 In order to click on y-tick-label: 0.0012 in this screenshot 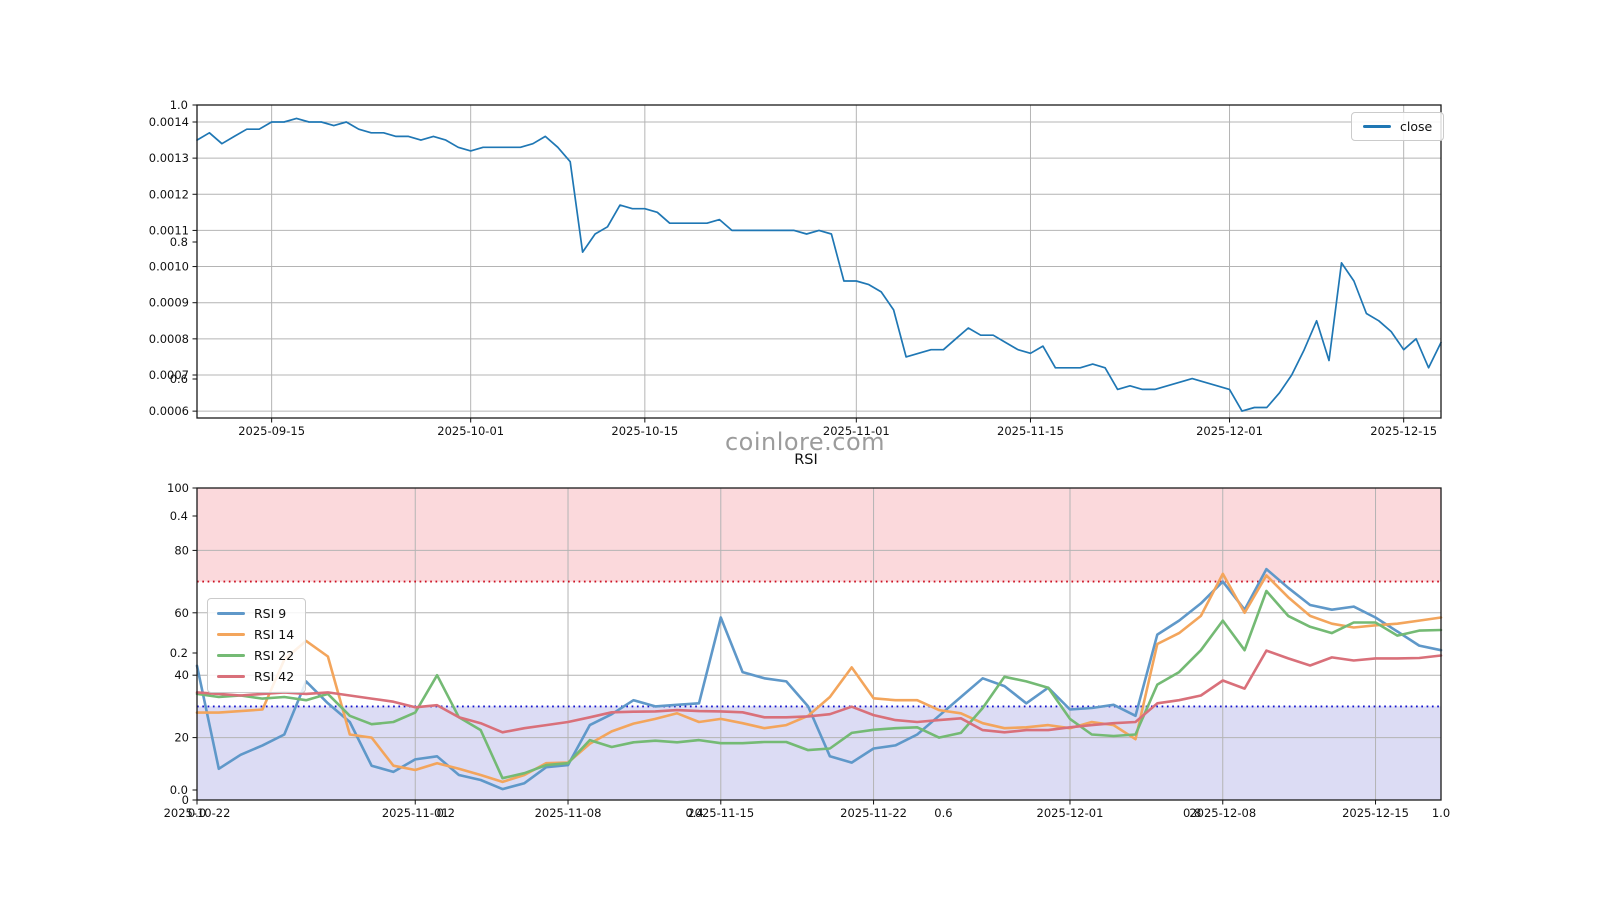, I will do `click(169, 194)`.